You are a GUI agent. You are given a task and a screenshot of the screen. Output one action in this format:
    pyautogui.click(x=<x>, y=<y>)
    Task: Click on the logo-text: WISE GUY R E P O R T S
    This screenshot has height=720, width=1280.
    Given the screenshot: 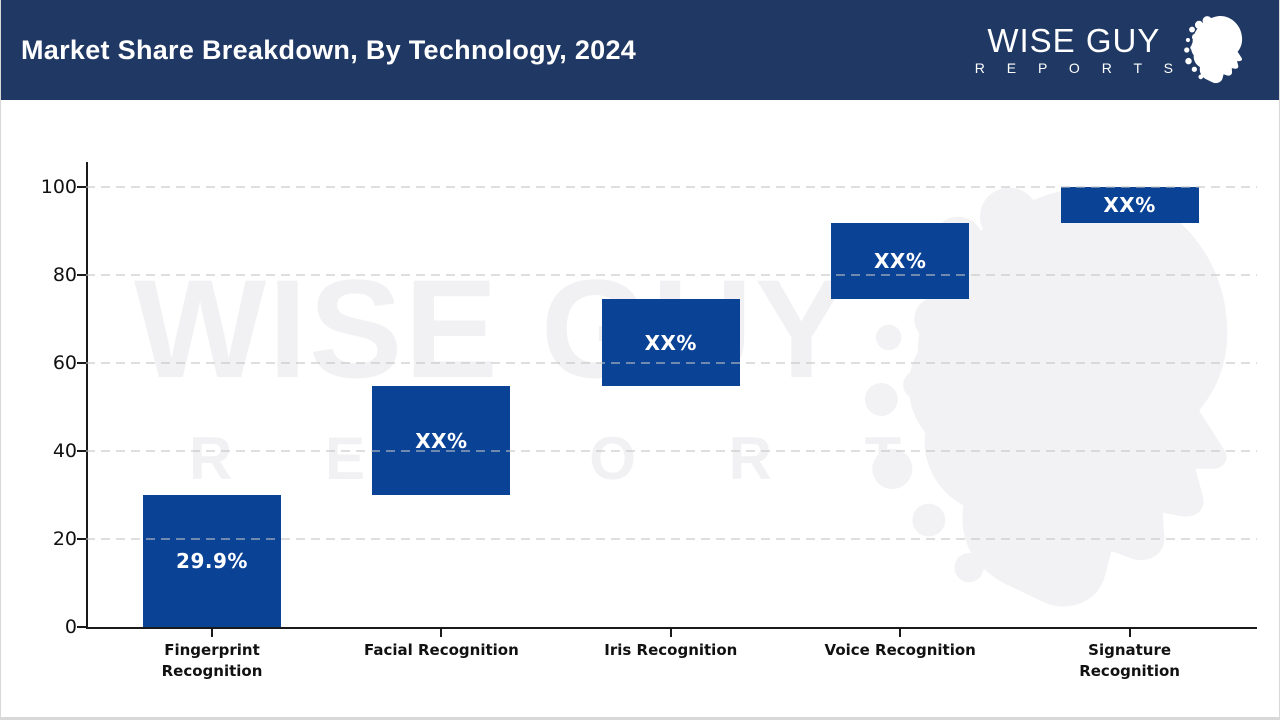 What is the action you would take?
    pyautogui.click(x=1074, y=48)
    